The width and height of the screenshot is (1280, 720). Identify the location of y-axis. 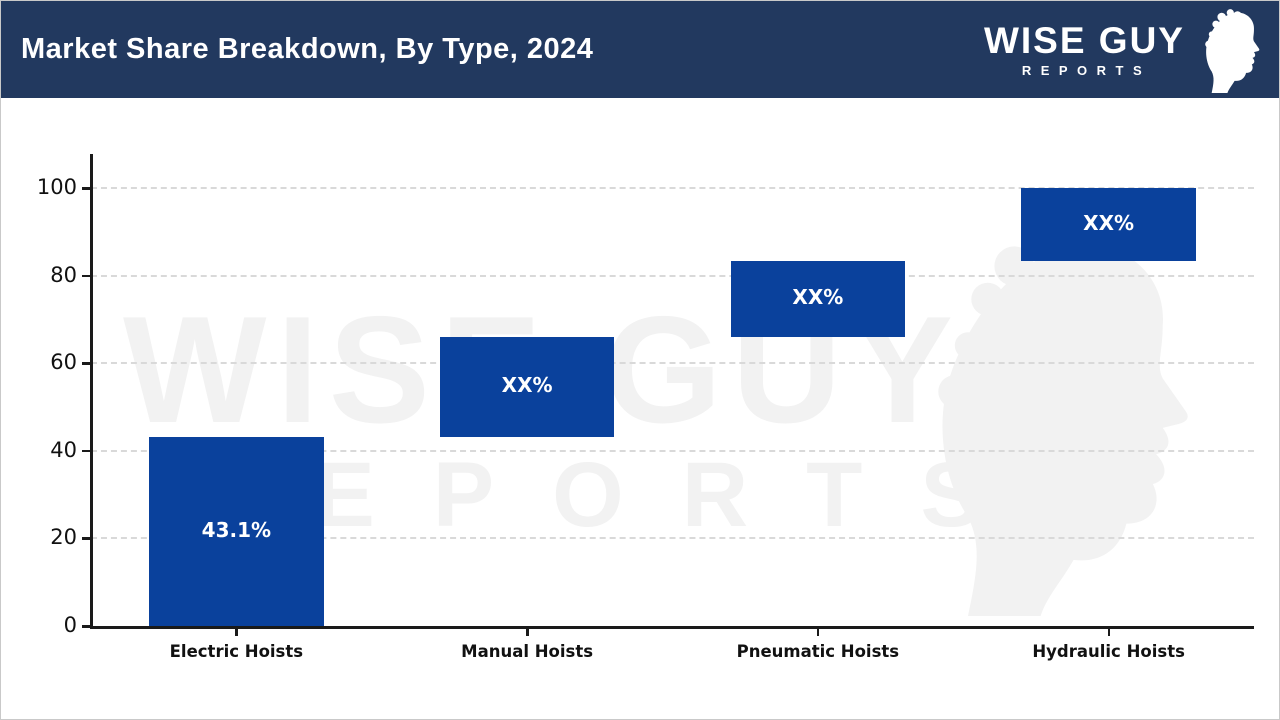
(91, 391).